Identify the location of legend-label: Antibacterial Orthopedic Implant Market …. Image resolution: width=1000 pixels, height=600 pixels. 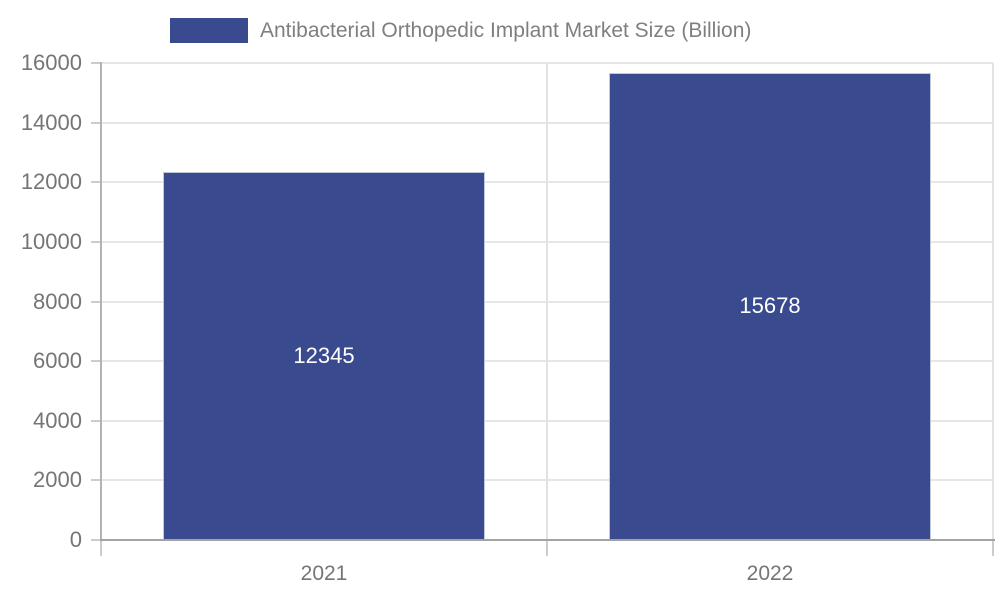
(506, 30).